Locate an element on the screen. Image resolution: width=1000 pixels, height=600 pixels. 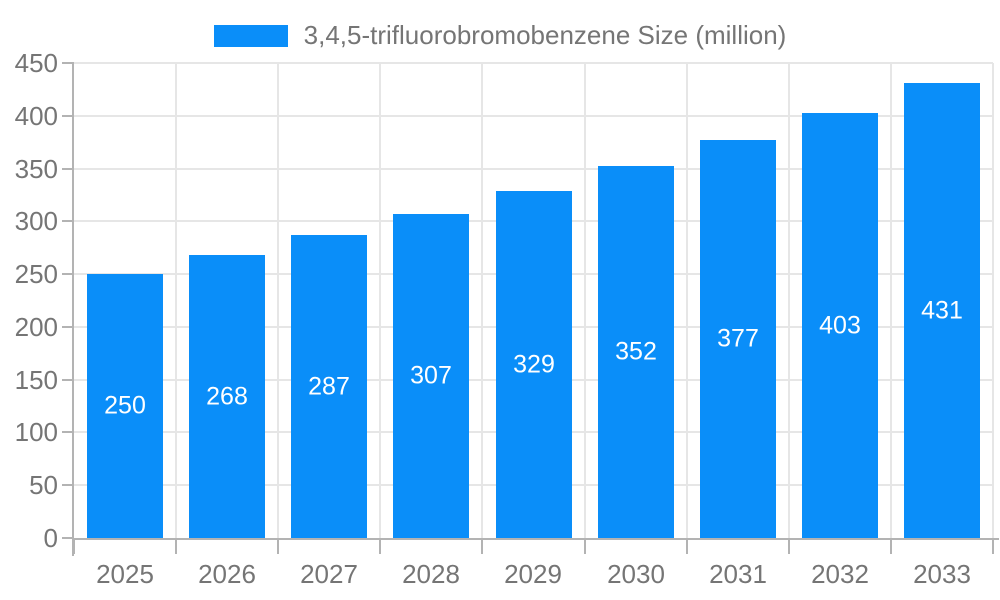
y-axis-tick-label: 150 is located at coordinates (36, 379).